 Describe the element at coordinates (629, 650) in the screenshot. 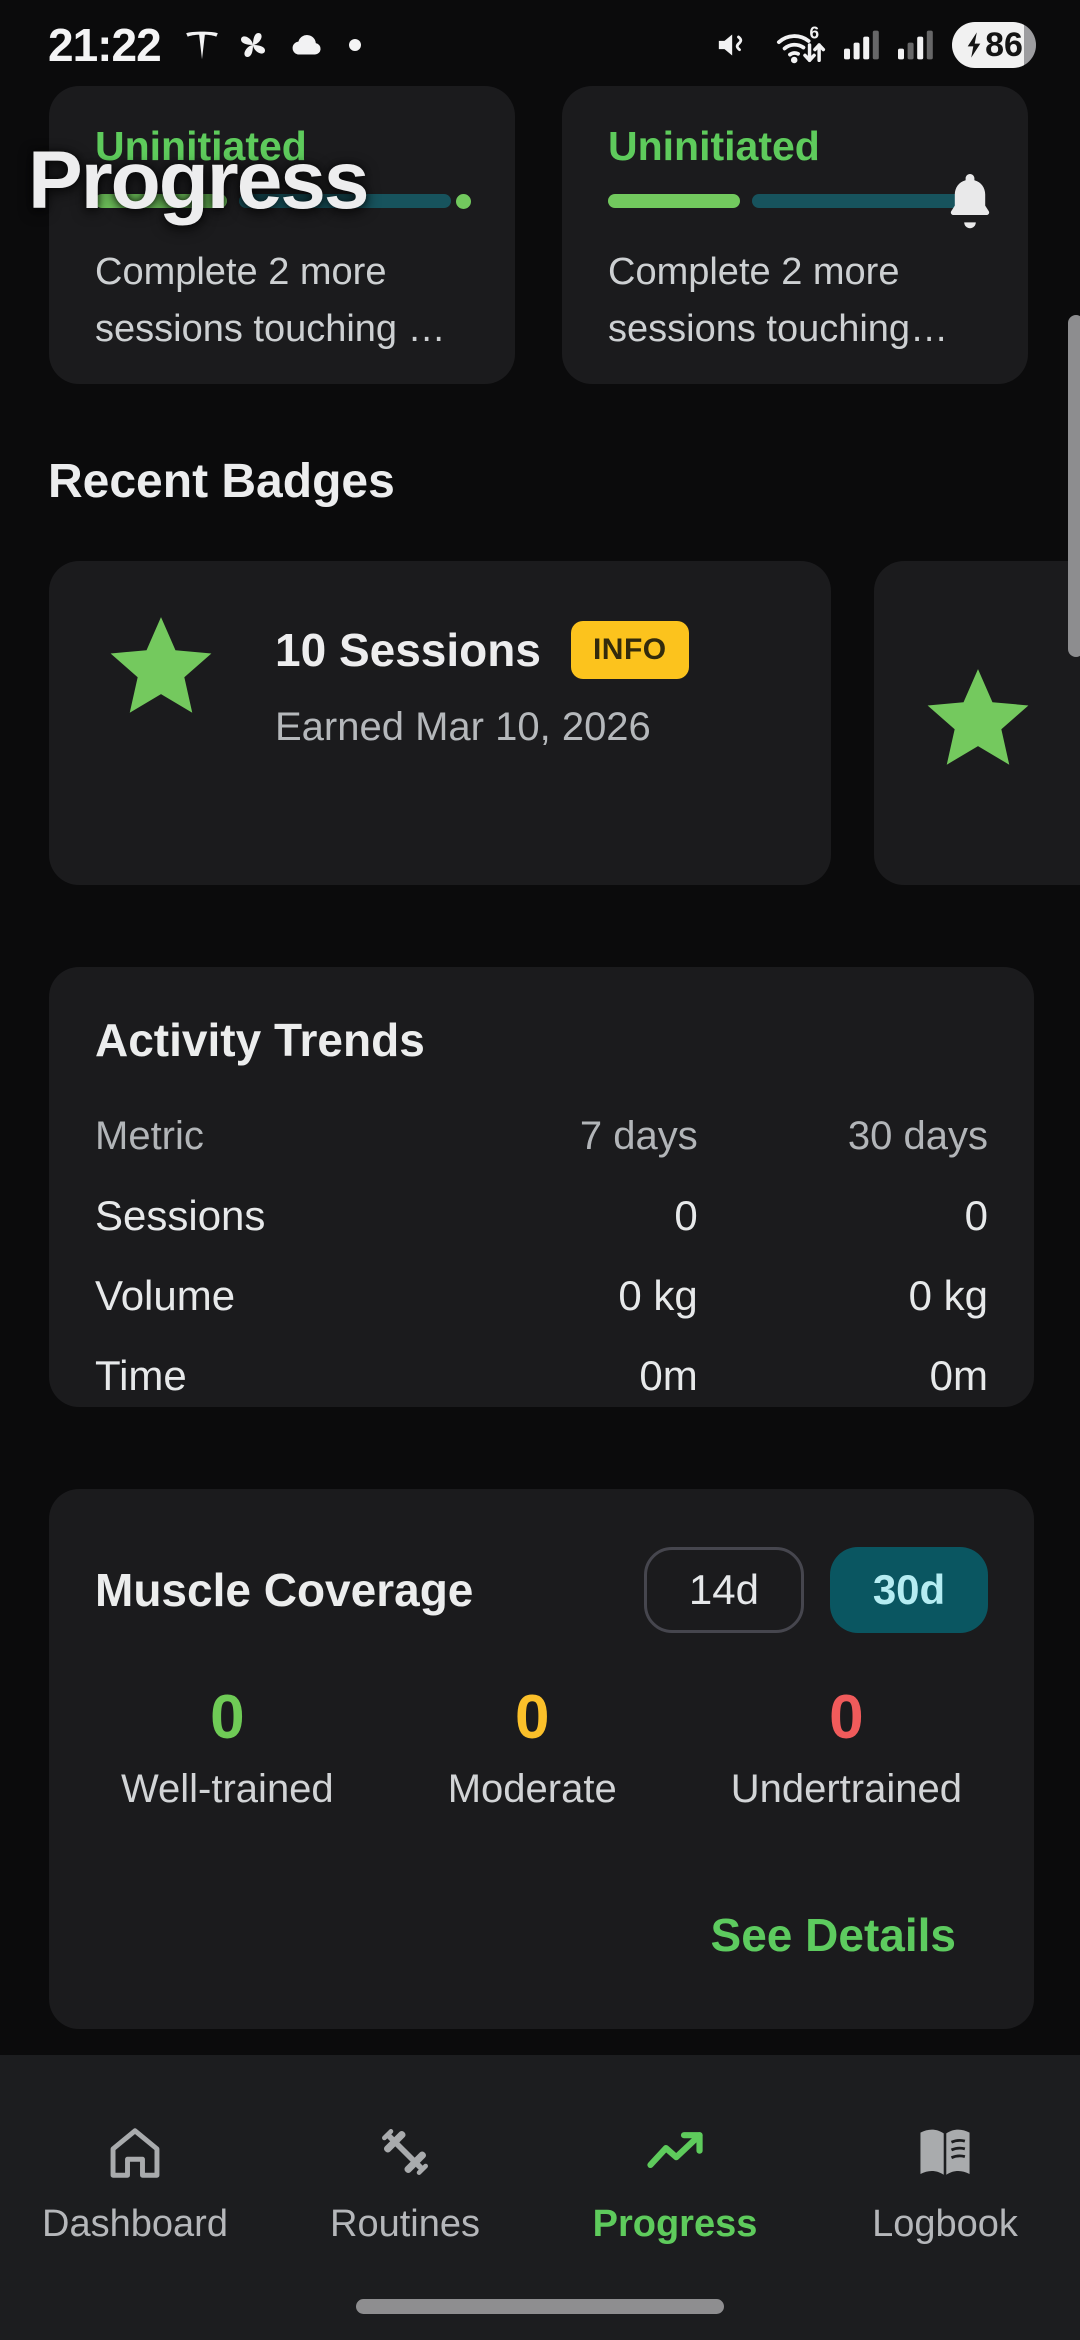

I see `badge-info-tag: INFO` at that location.